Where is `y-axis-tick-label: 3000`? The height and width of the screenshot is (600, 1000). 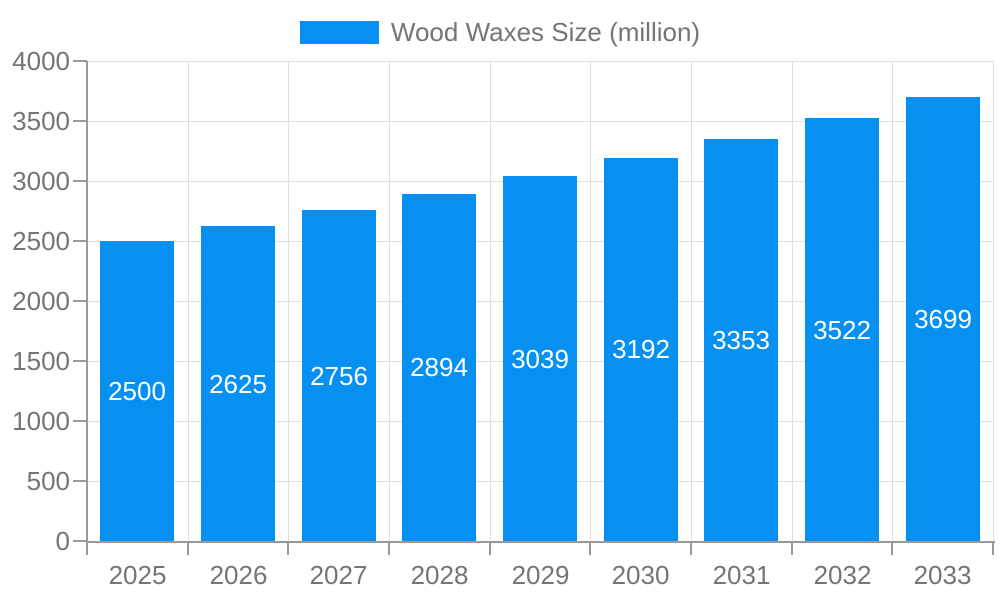
y-axis-tick-label: 3000 is located at coordinates (41, 181).